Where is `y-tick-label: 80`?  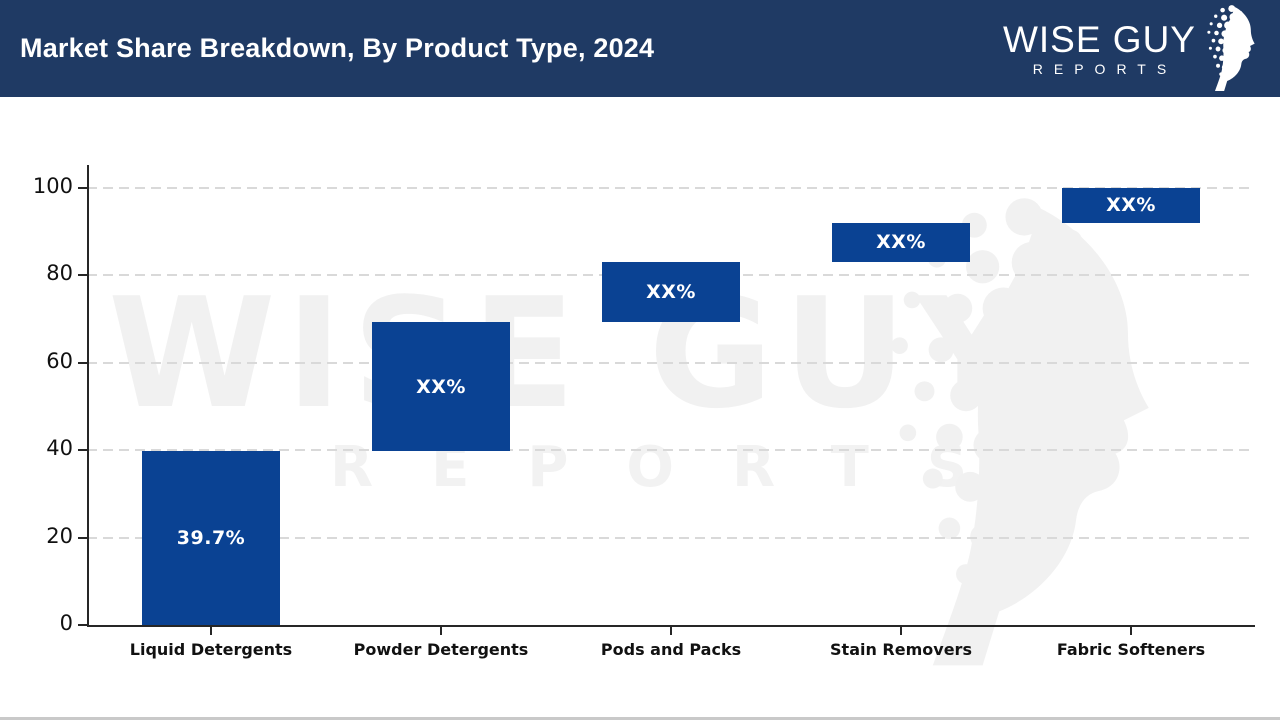
y-tick-label: 80 is located at coordinates (59, 273).